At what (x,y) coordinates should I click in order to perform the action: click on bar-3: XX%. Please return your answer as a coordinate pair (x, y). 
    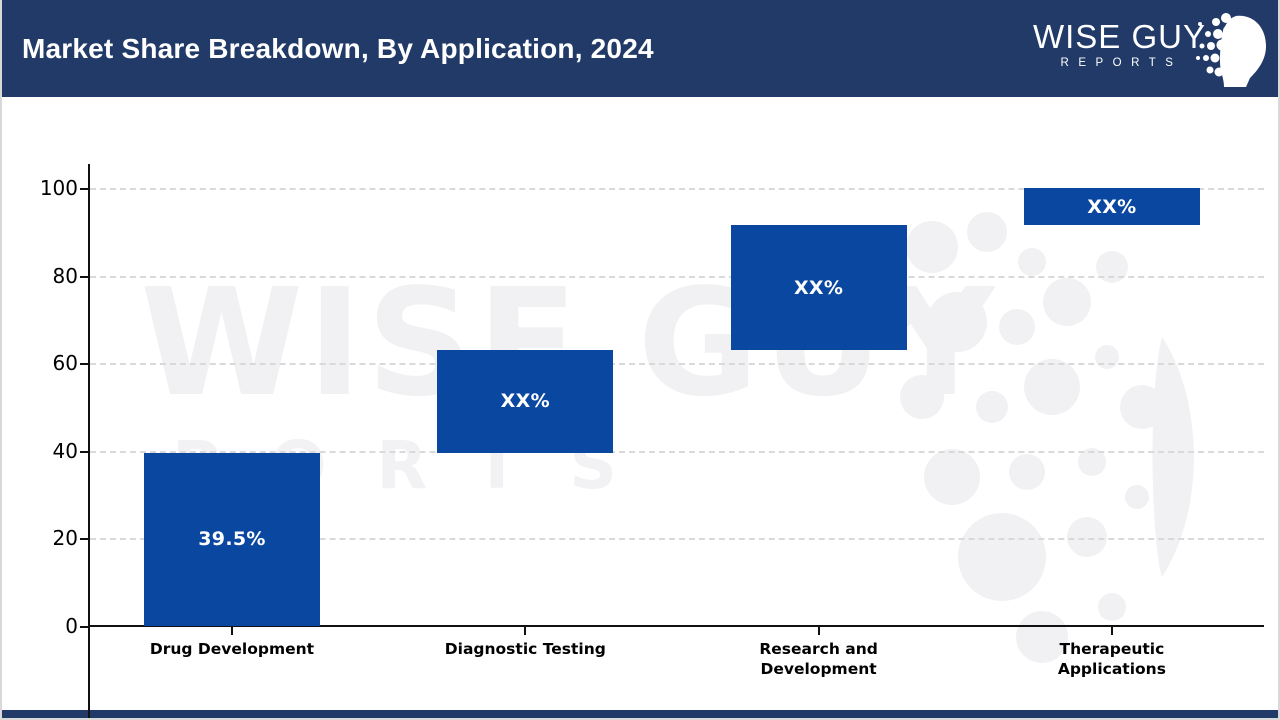
    Looking at the image, I should click on (818, 287).